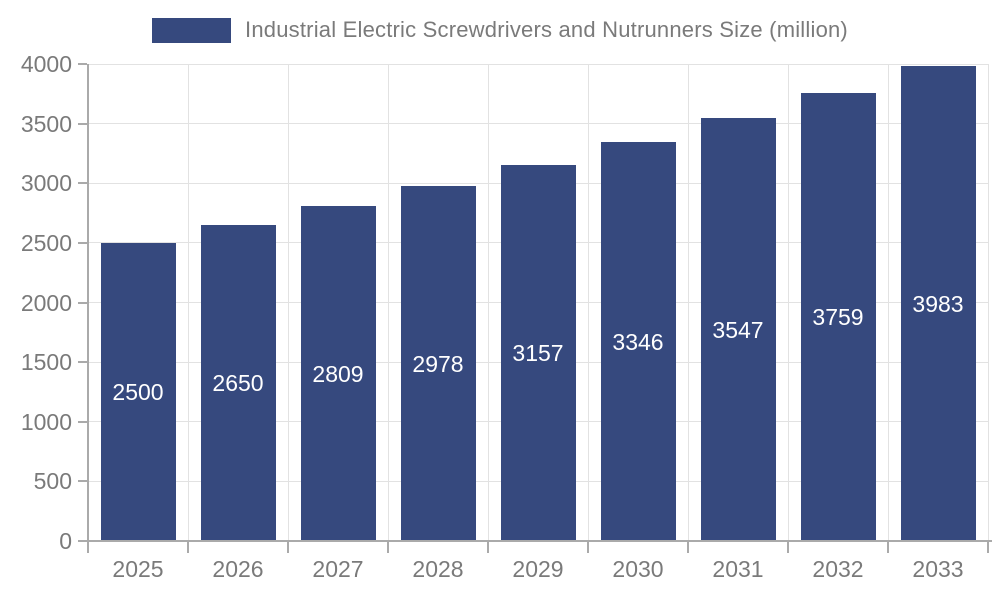 This screenshot has width=1000, height=600. I want to click on bar-value-label: 3547, so click(738, 329).